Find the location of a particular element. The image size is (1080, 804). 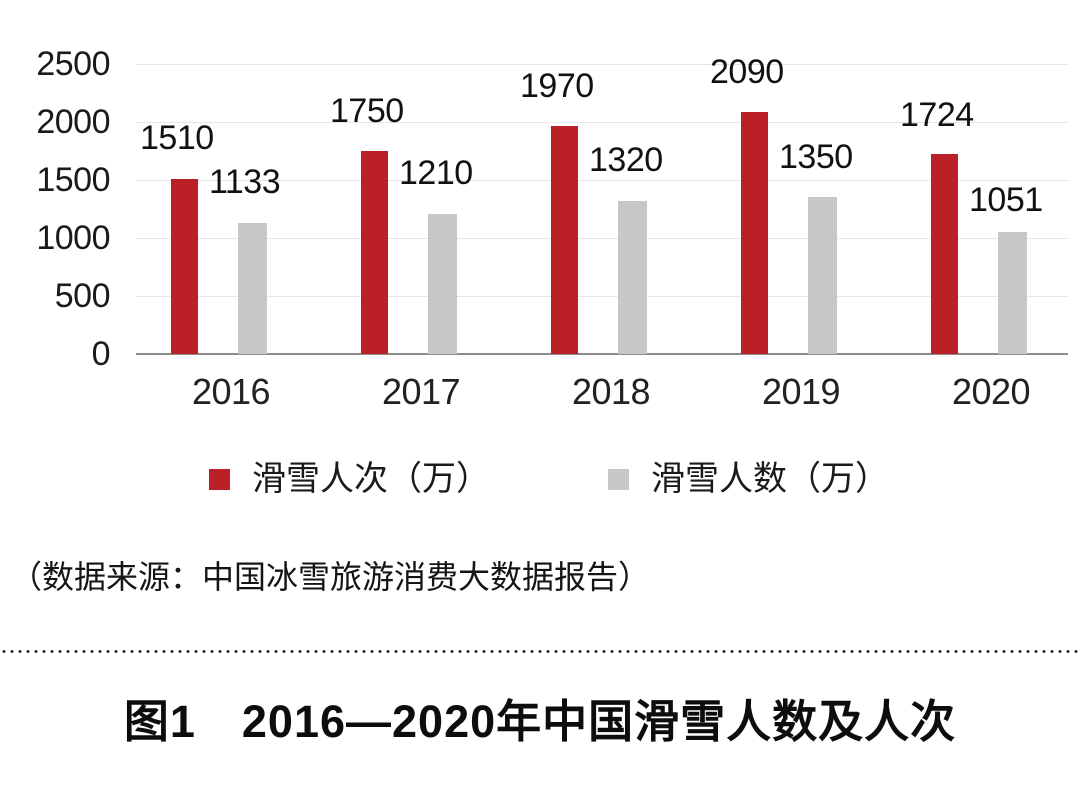

value-label-2016-skiers: 1133 is located at coordinates (245, 182).